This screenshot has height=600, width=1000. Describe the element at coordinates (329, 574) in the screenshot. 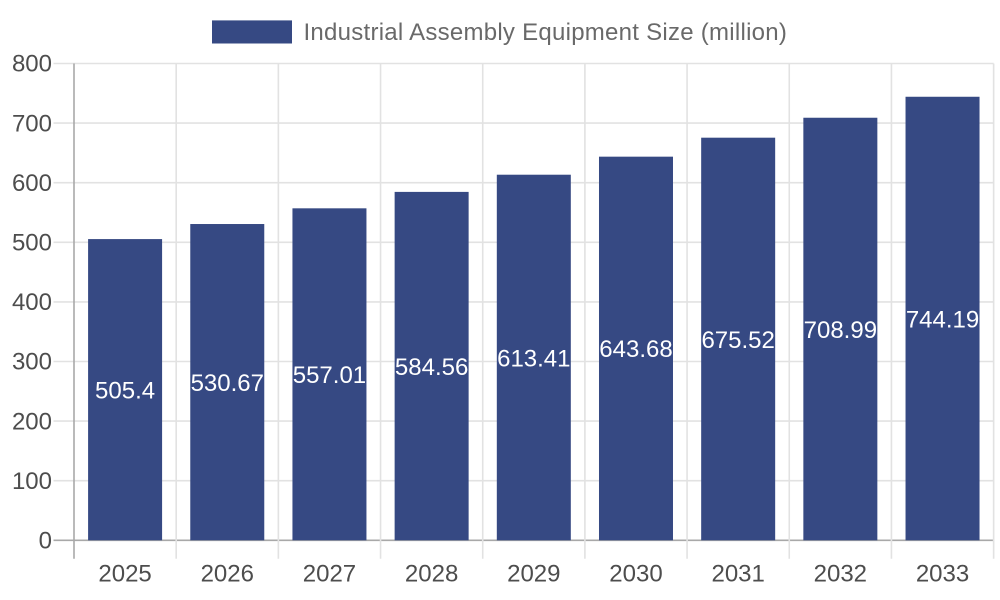

I see `svg-text: 2027` at that location.